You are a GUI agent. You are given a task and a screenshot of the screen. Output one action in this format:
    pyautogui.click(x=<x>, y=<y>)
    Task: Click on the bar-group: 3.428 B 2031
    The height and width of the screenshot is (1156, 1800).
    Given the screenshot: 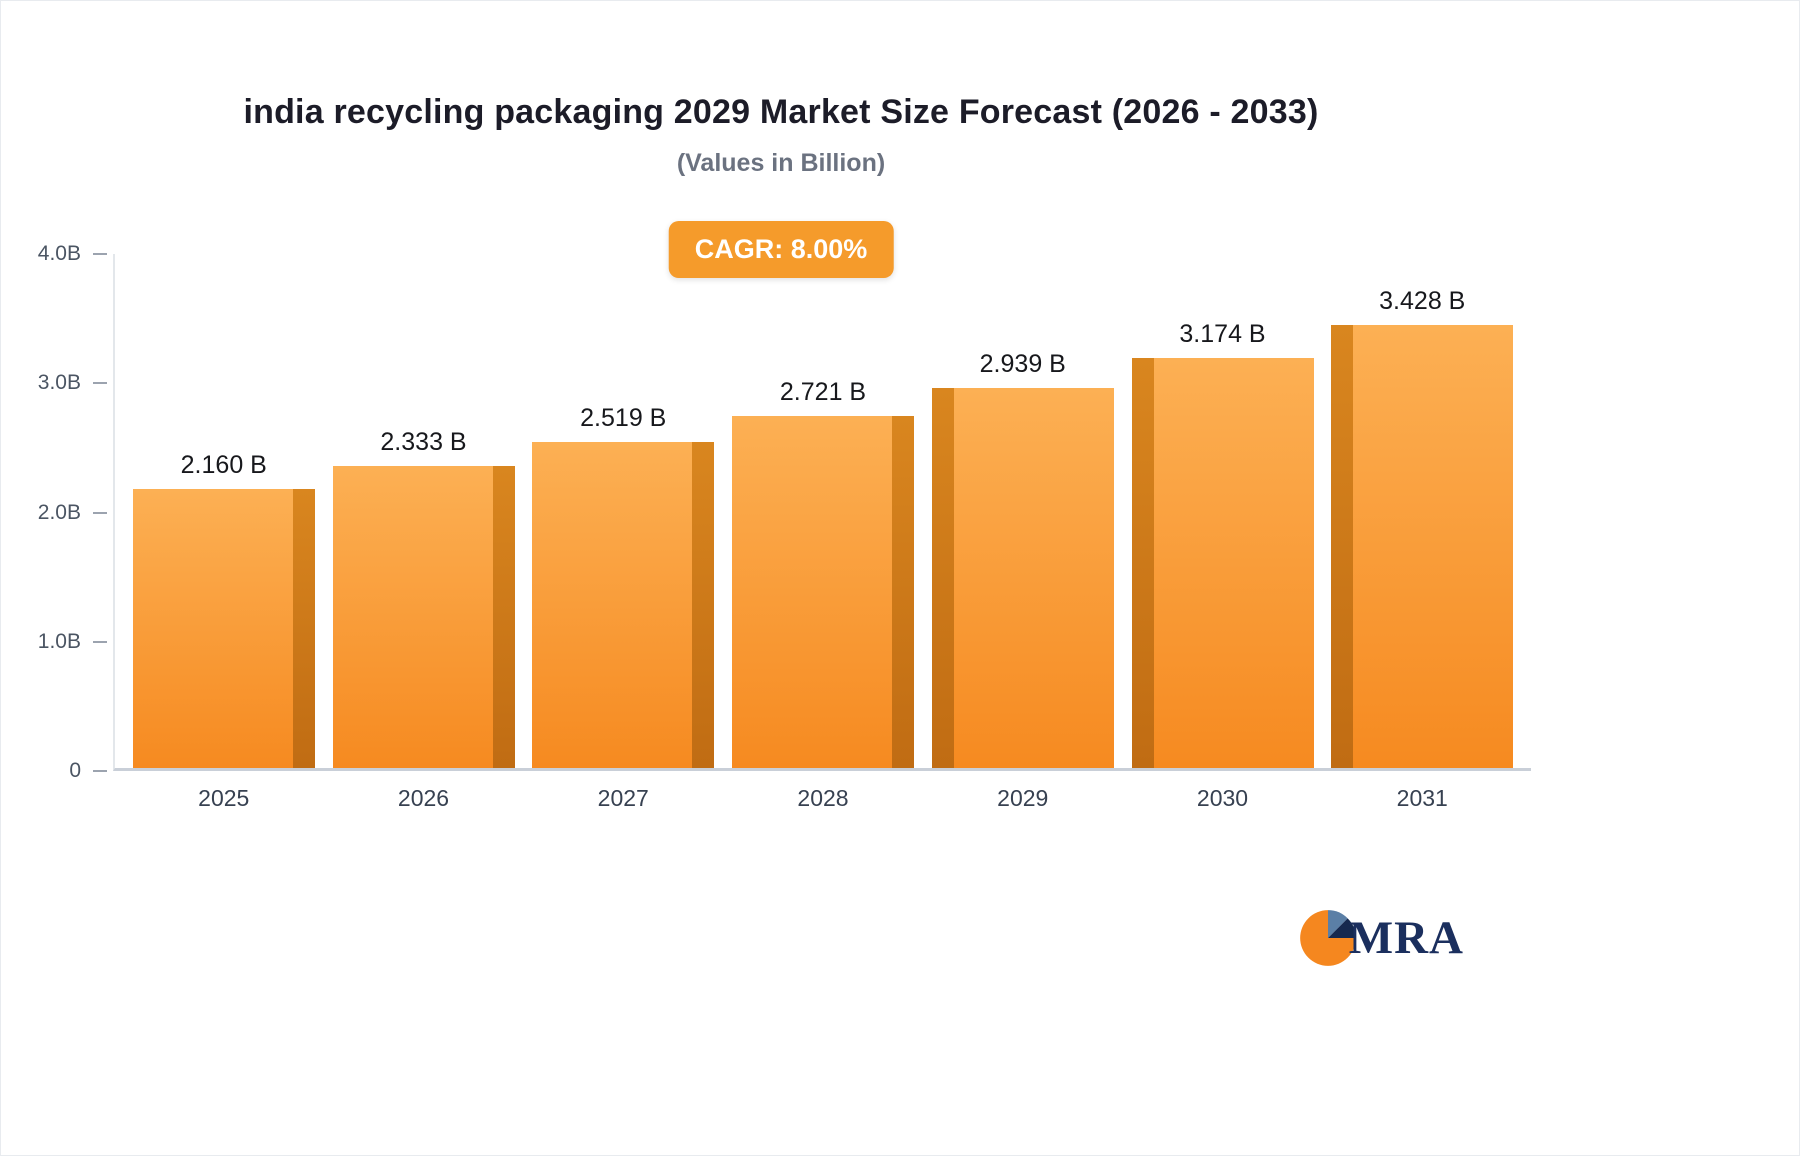 What is the action you would take?
    pyautogui.click(x=1422, y=532)
    